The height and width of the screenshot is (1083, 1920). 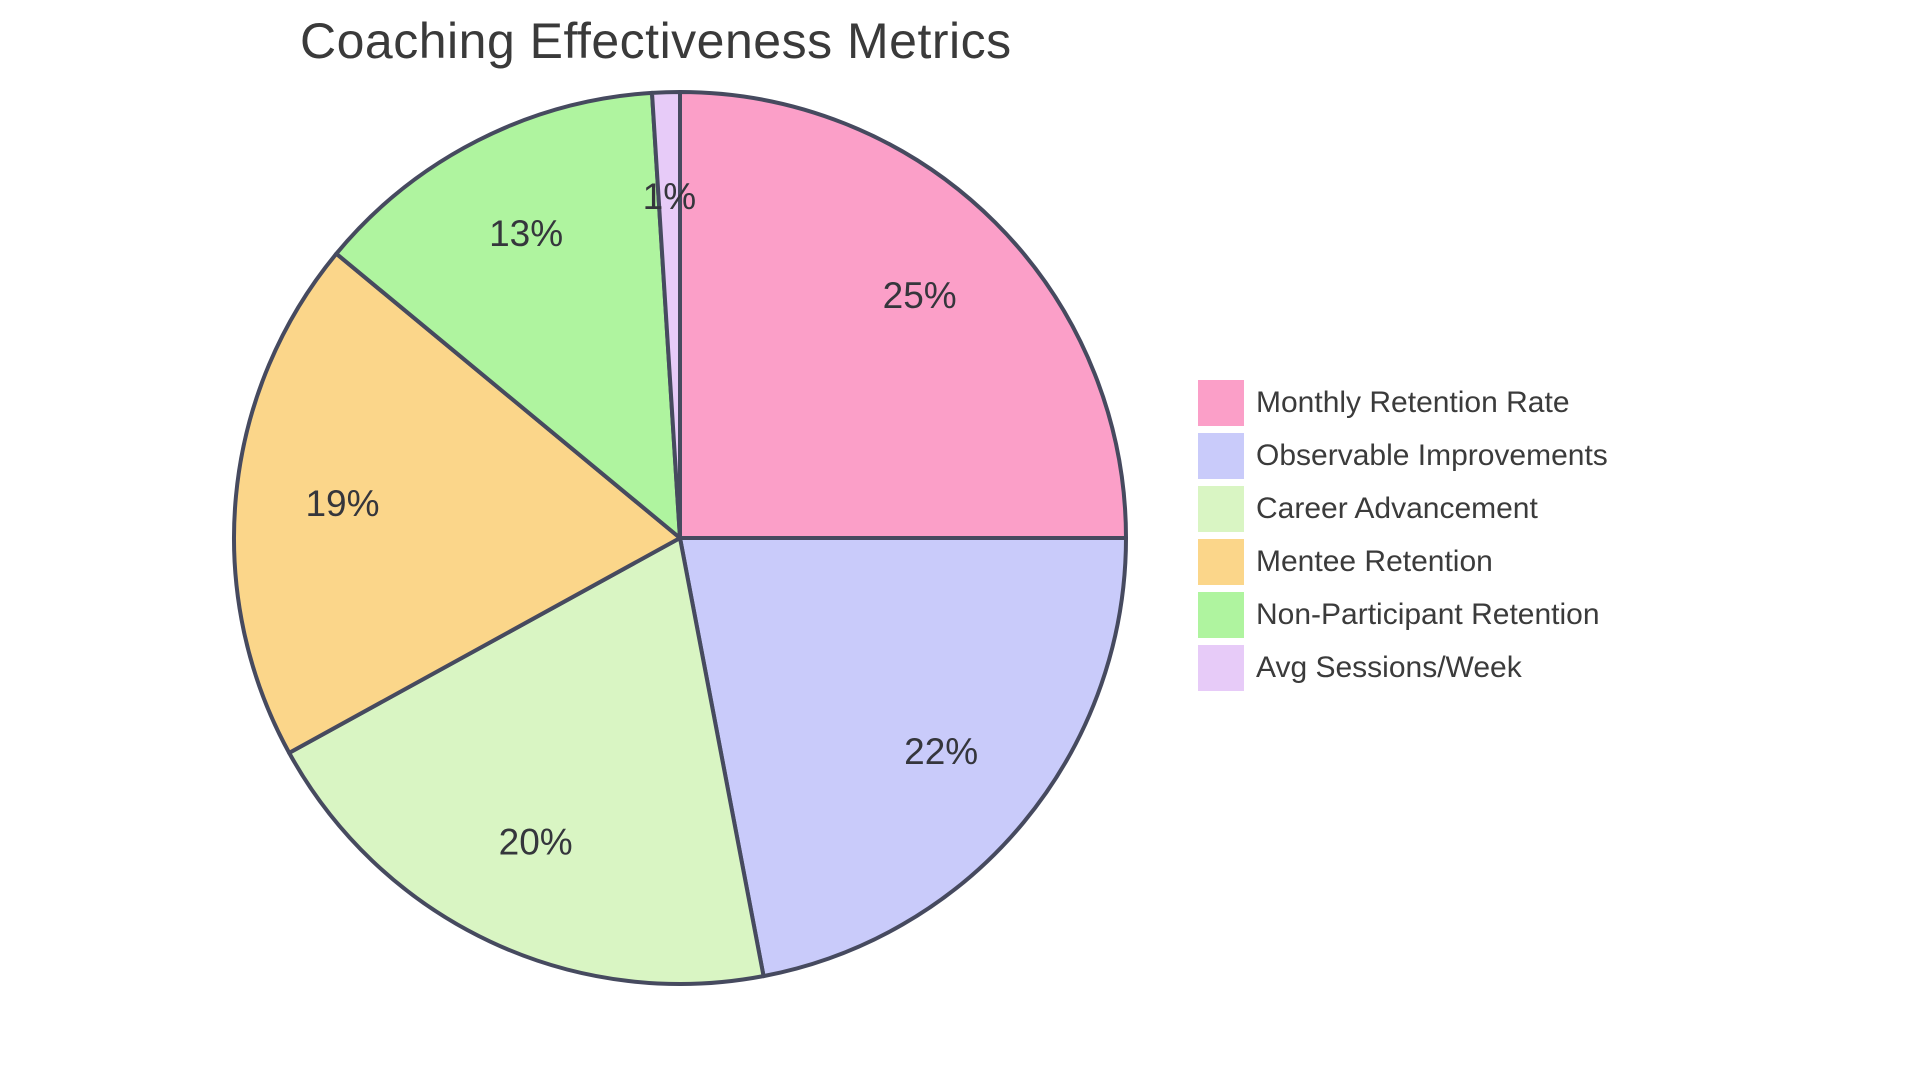 What do you see at coordinates (342, 503) in the screenshot?
I see `slice-percent-label: 19%` at bounding box center [342, 503].